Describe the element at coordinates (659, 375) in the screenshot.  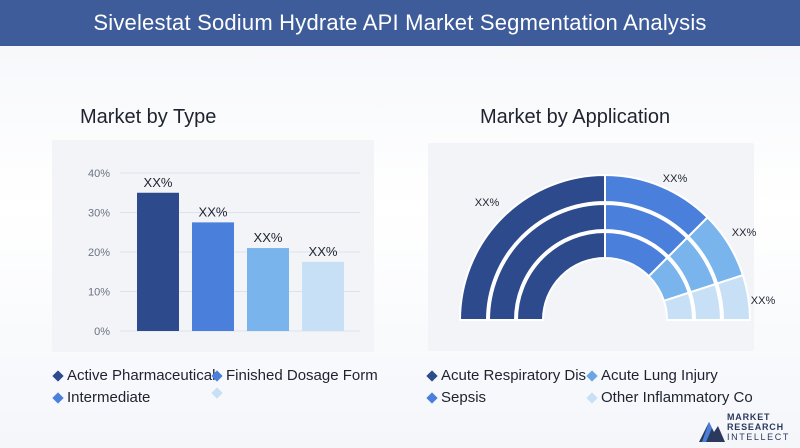
I see `legend-label: Acute Lung Injury` at that location.